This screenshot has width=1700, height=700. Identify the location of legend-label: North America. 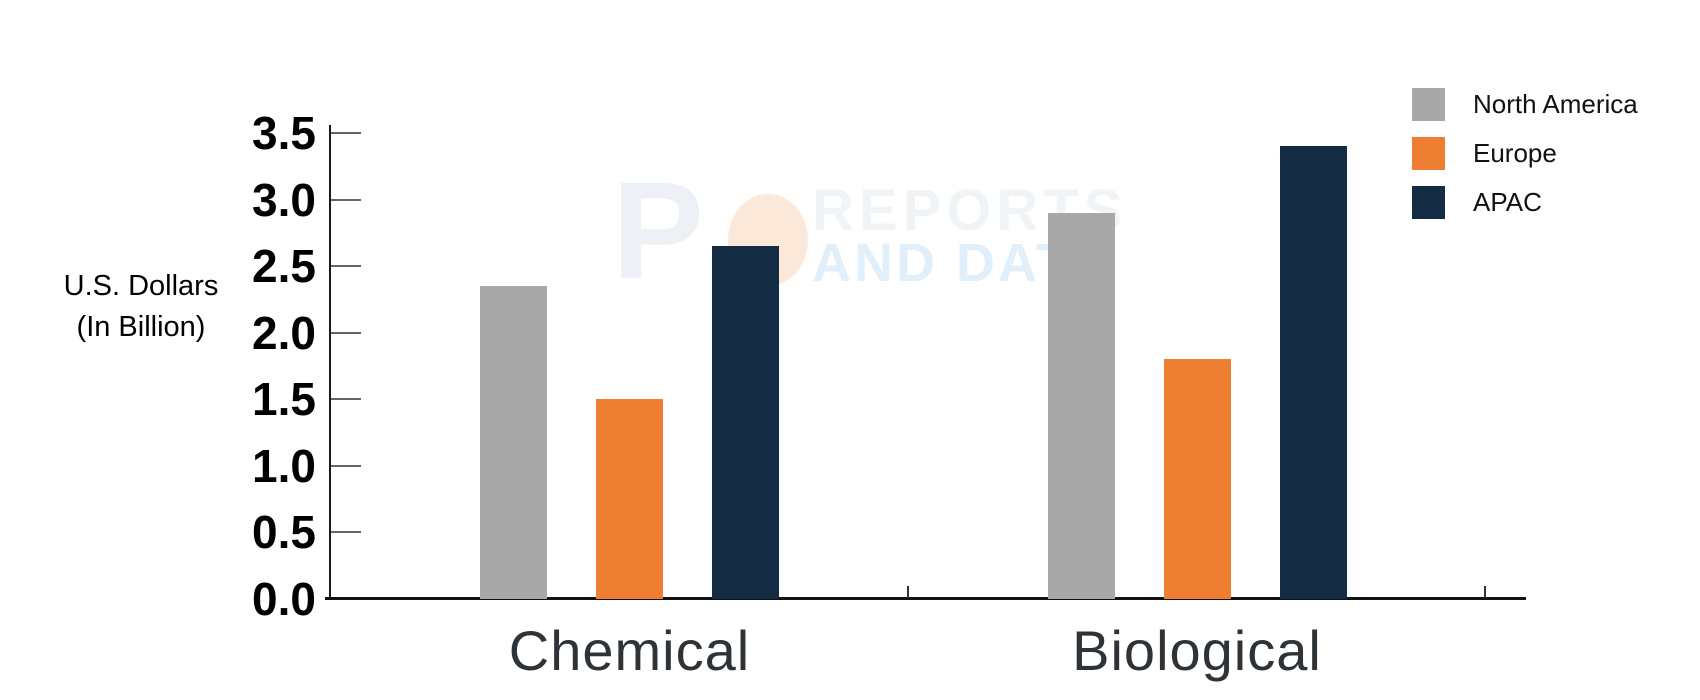
(1555, 104).